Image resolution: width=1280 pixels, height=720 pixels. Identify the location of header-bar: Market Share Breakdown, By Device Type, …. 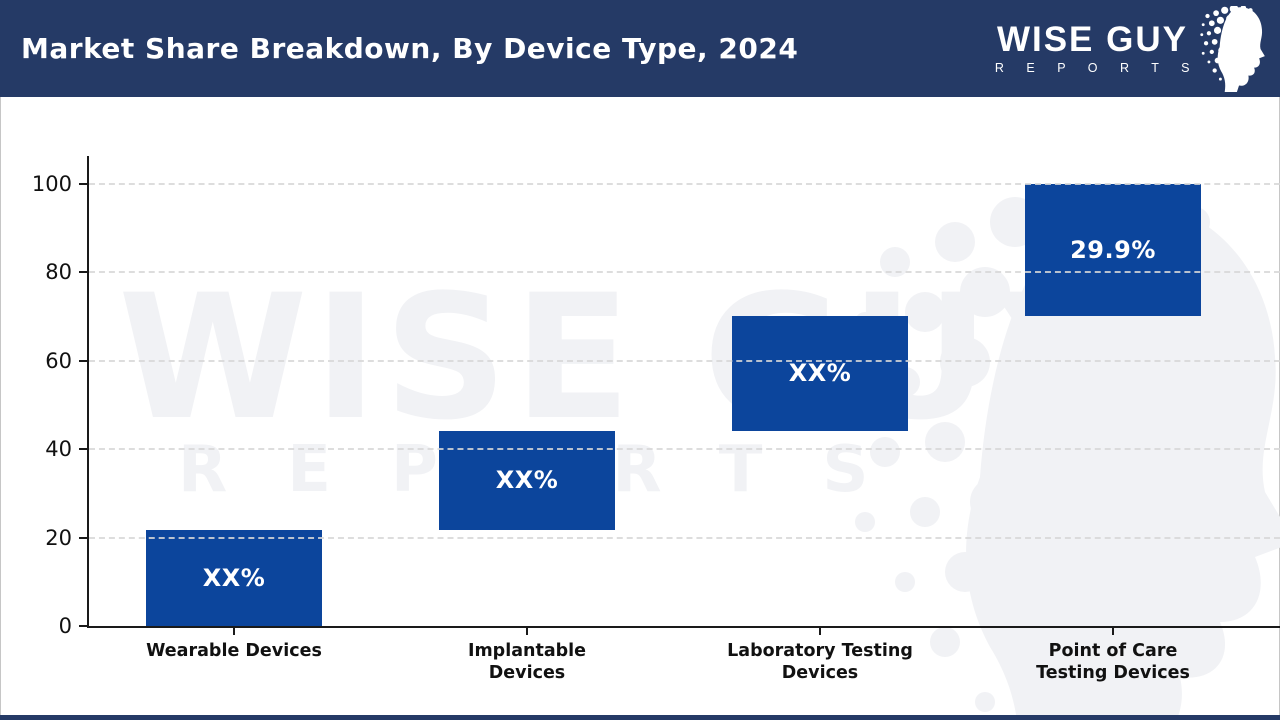
(640, 48).